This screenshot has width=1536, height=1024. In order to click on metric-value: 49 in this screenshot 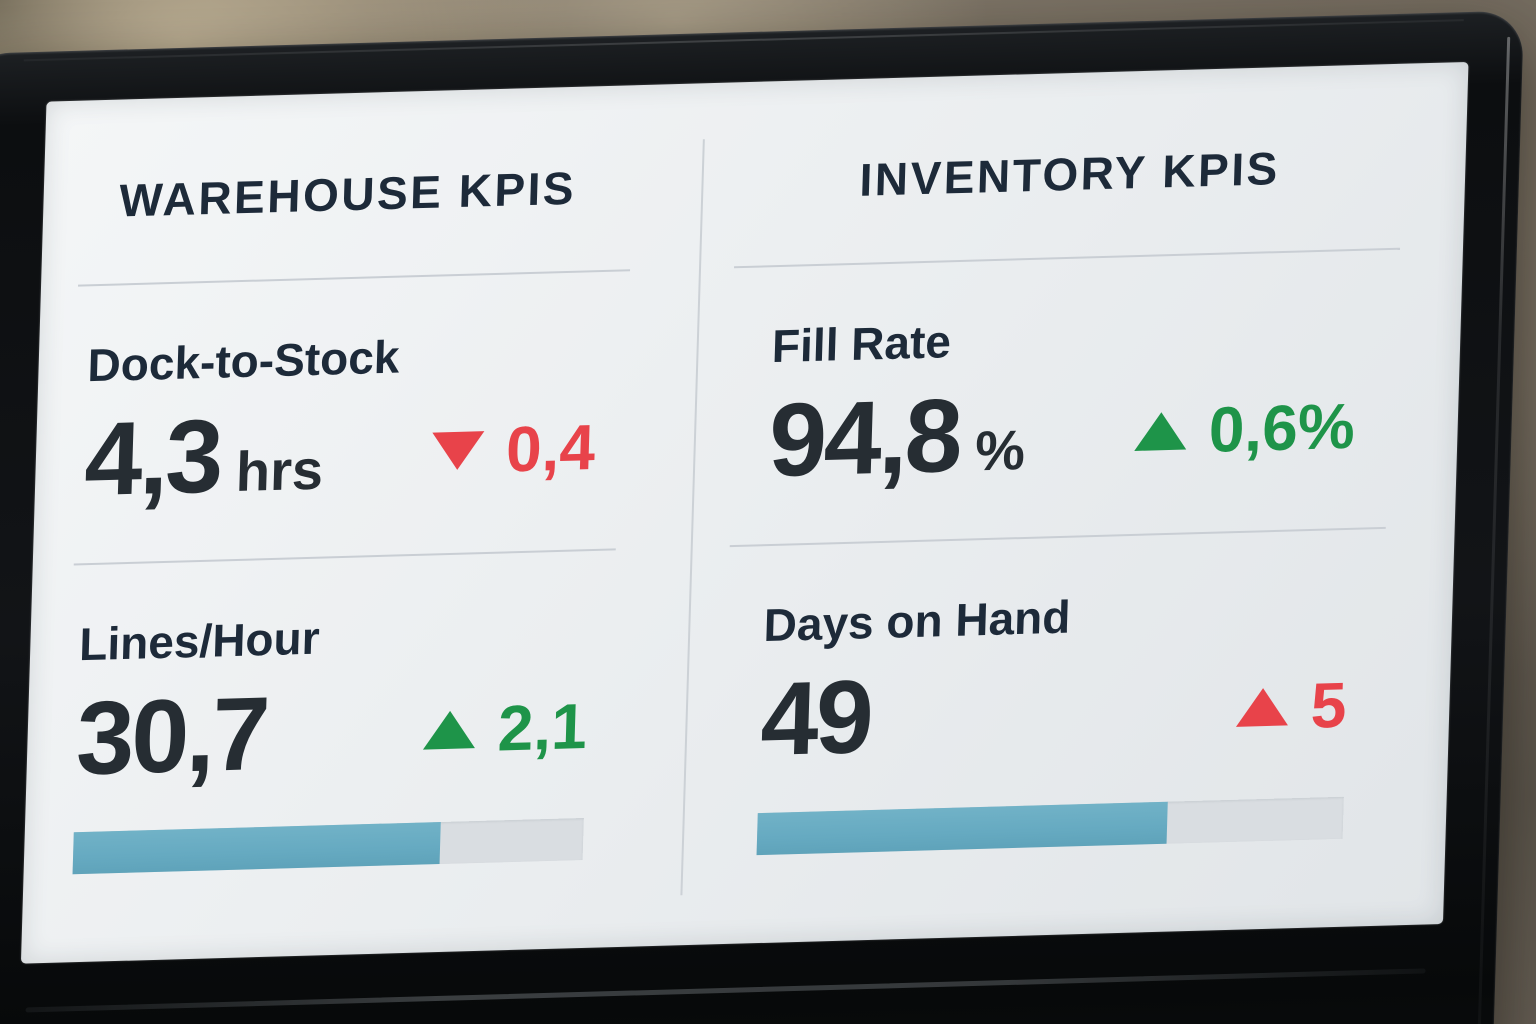, I will do `click(816, 719)`.